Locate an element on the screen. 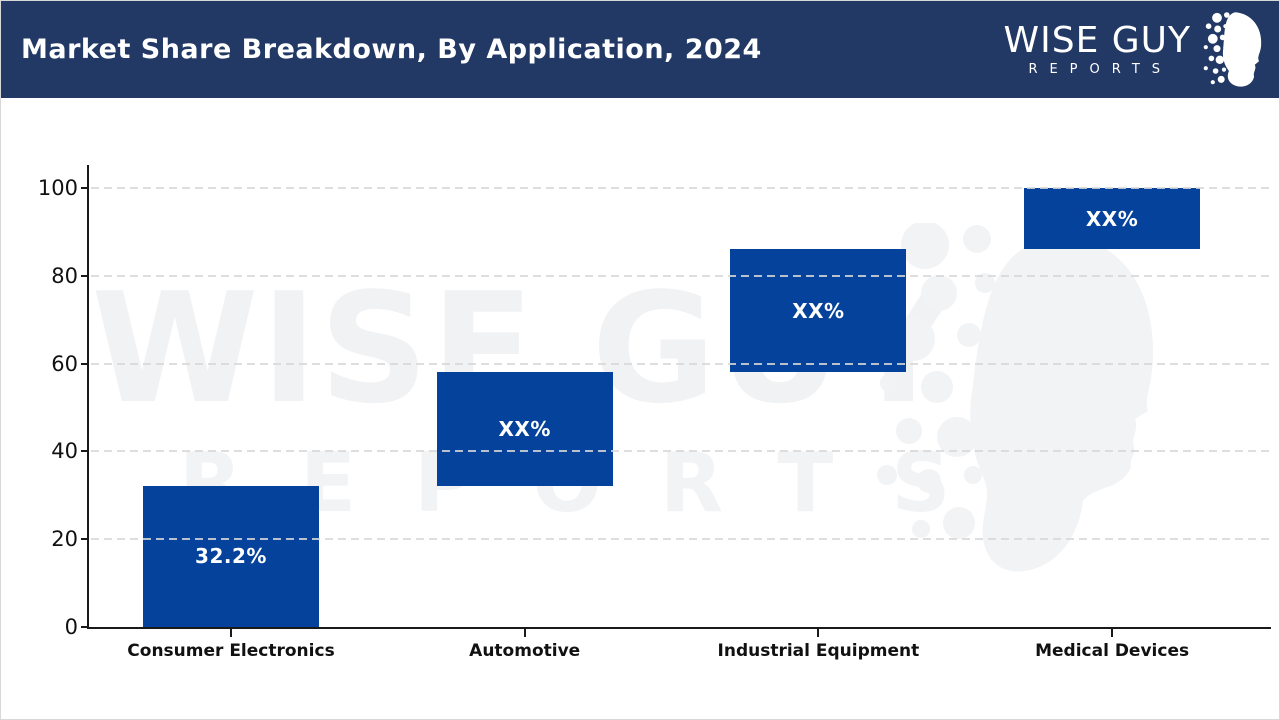 The height and width of the screenshot is (720, 1280). x-category-label: Medical Devices is located at coordinates (1112, 651).